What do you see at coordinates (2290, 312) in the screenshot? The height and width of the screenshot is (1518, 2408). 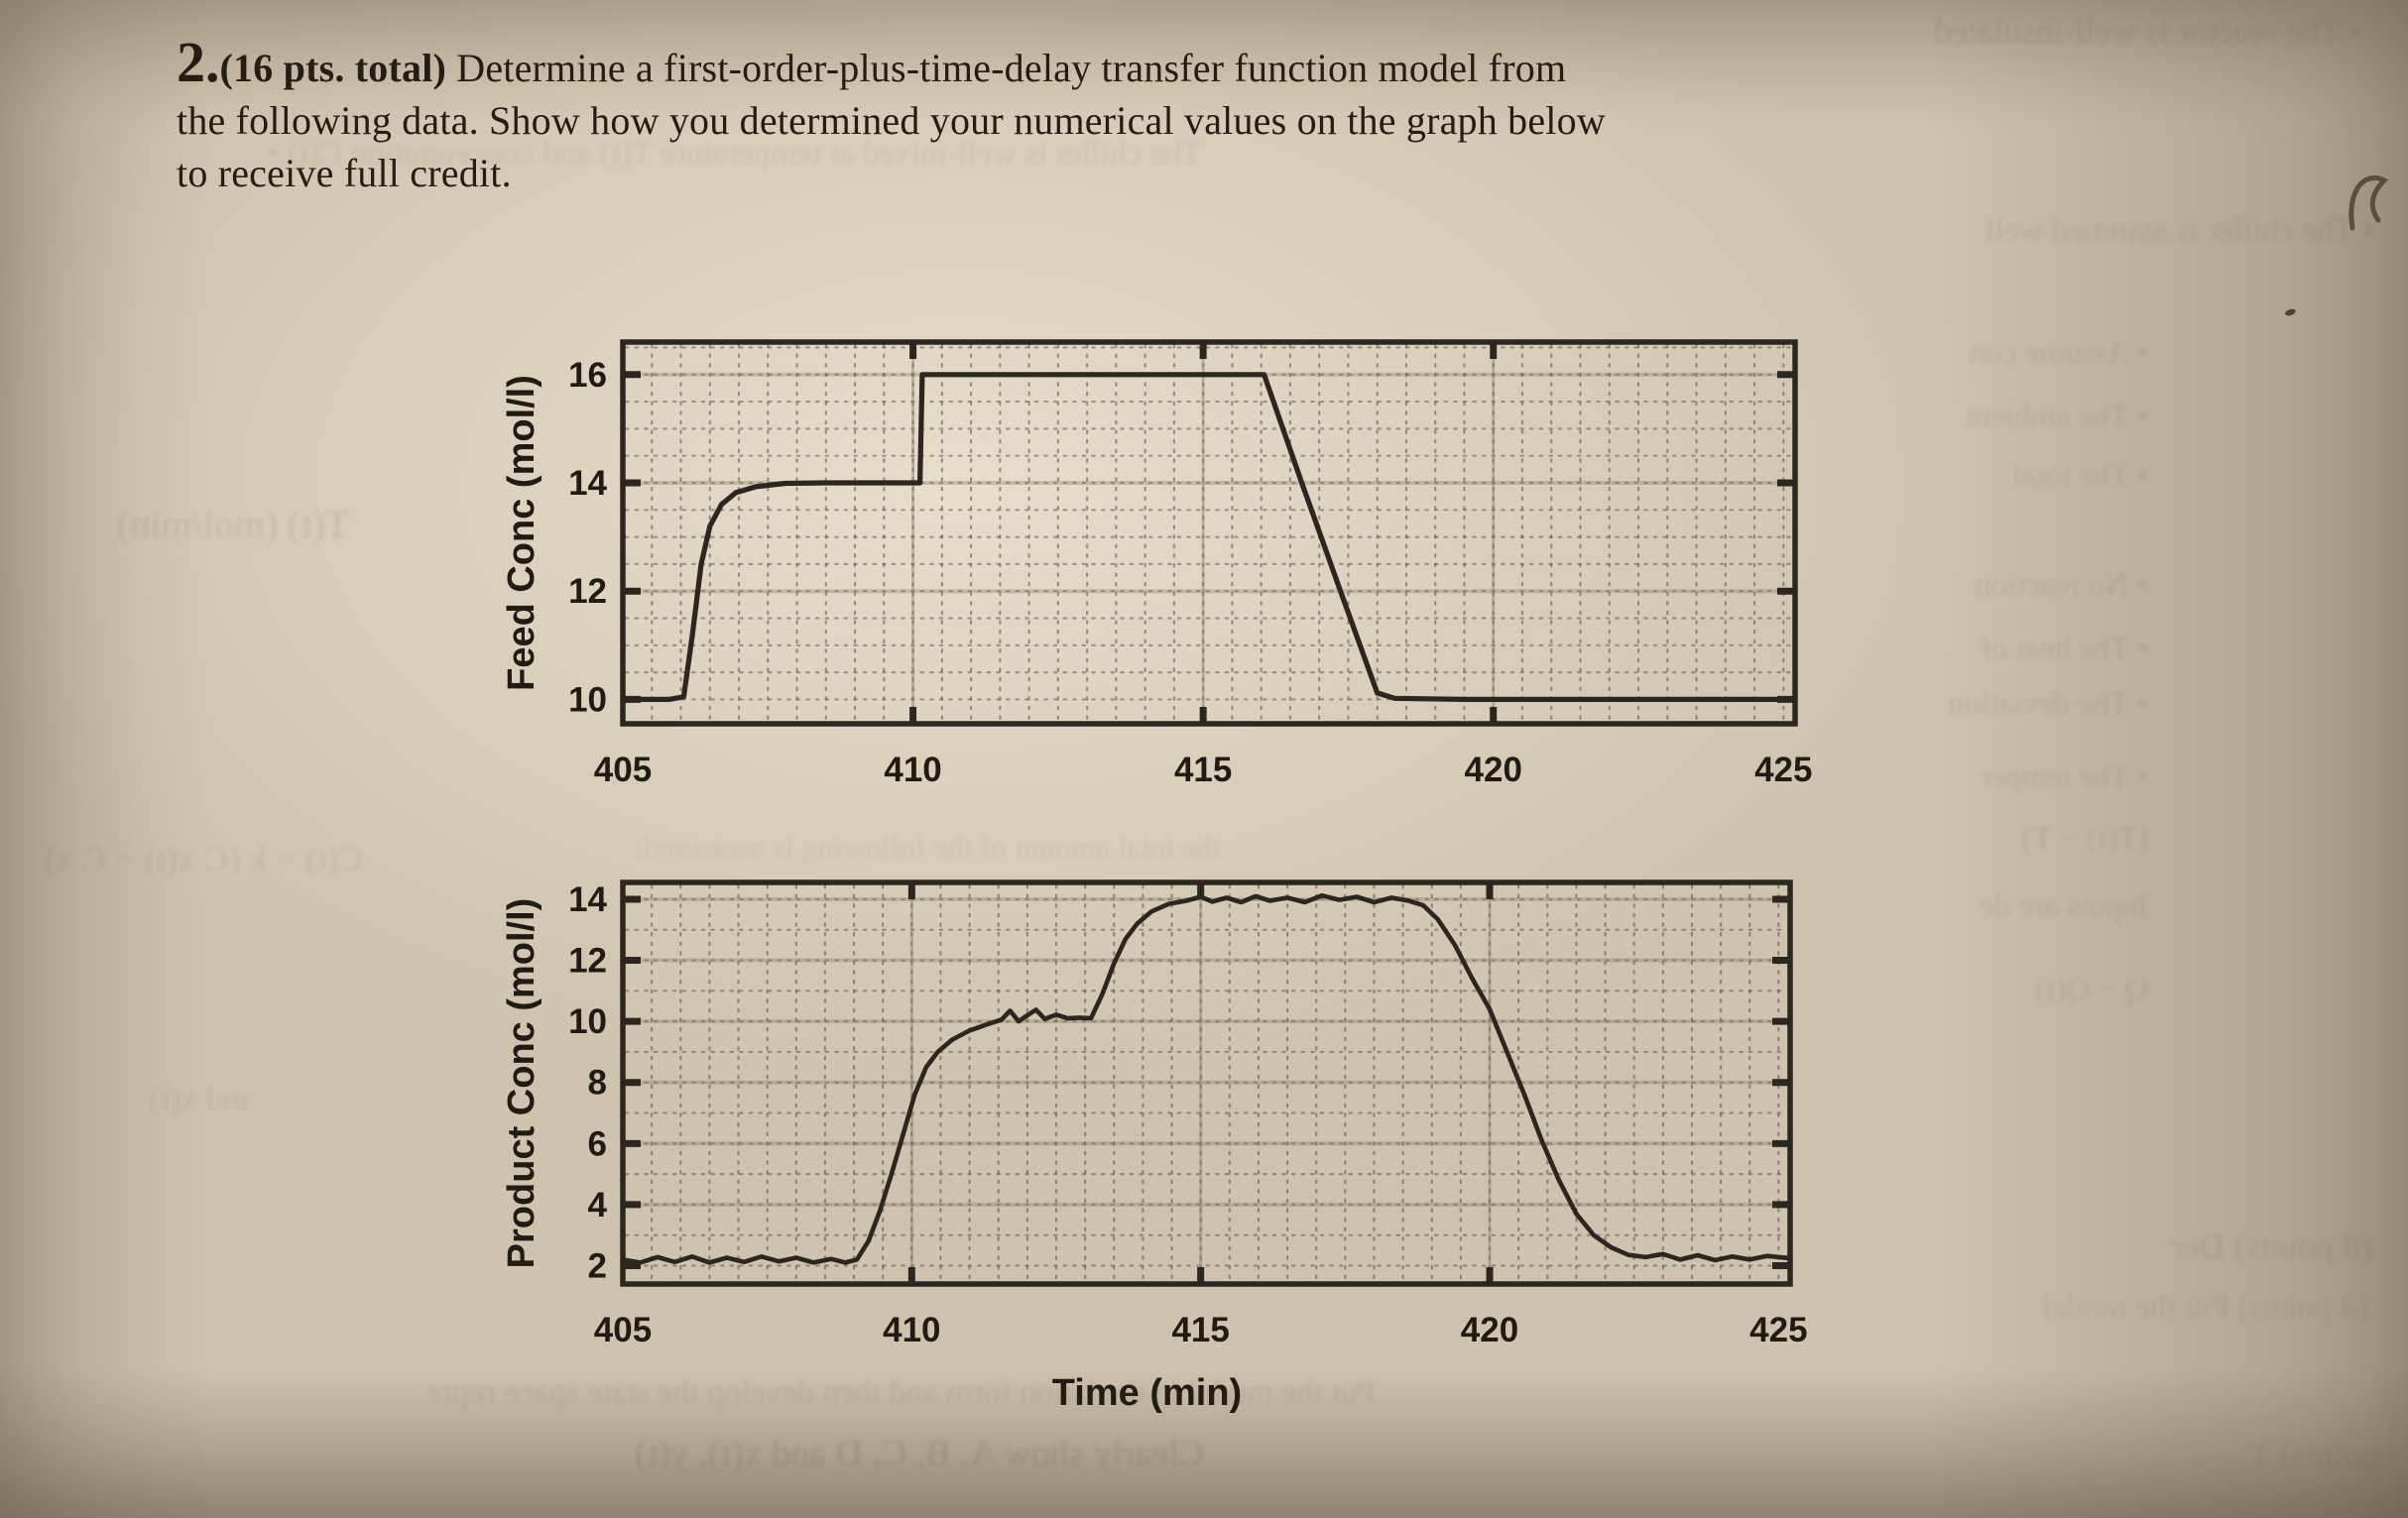 I see `ink-fleck` at bounding box center [2290, 312].